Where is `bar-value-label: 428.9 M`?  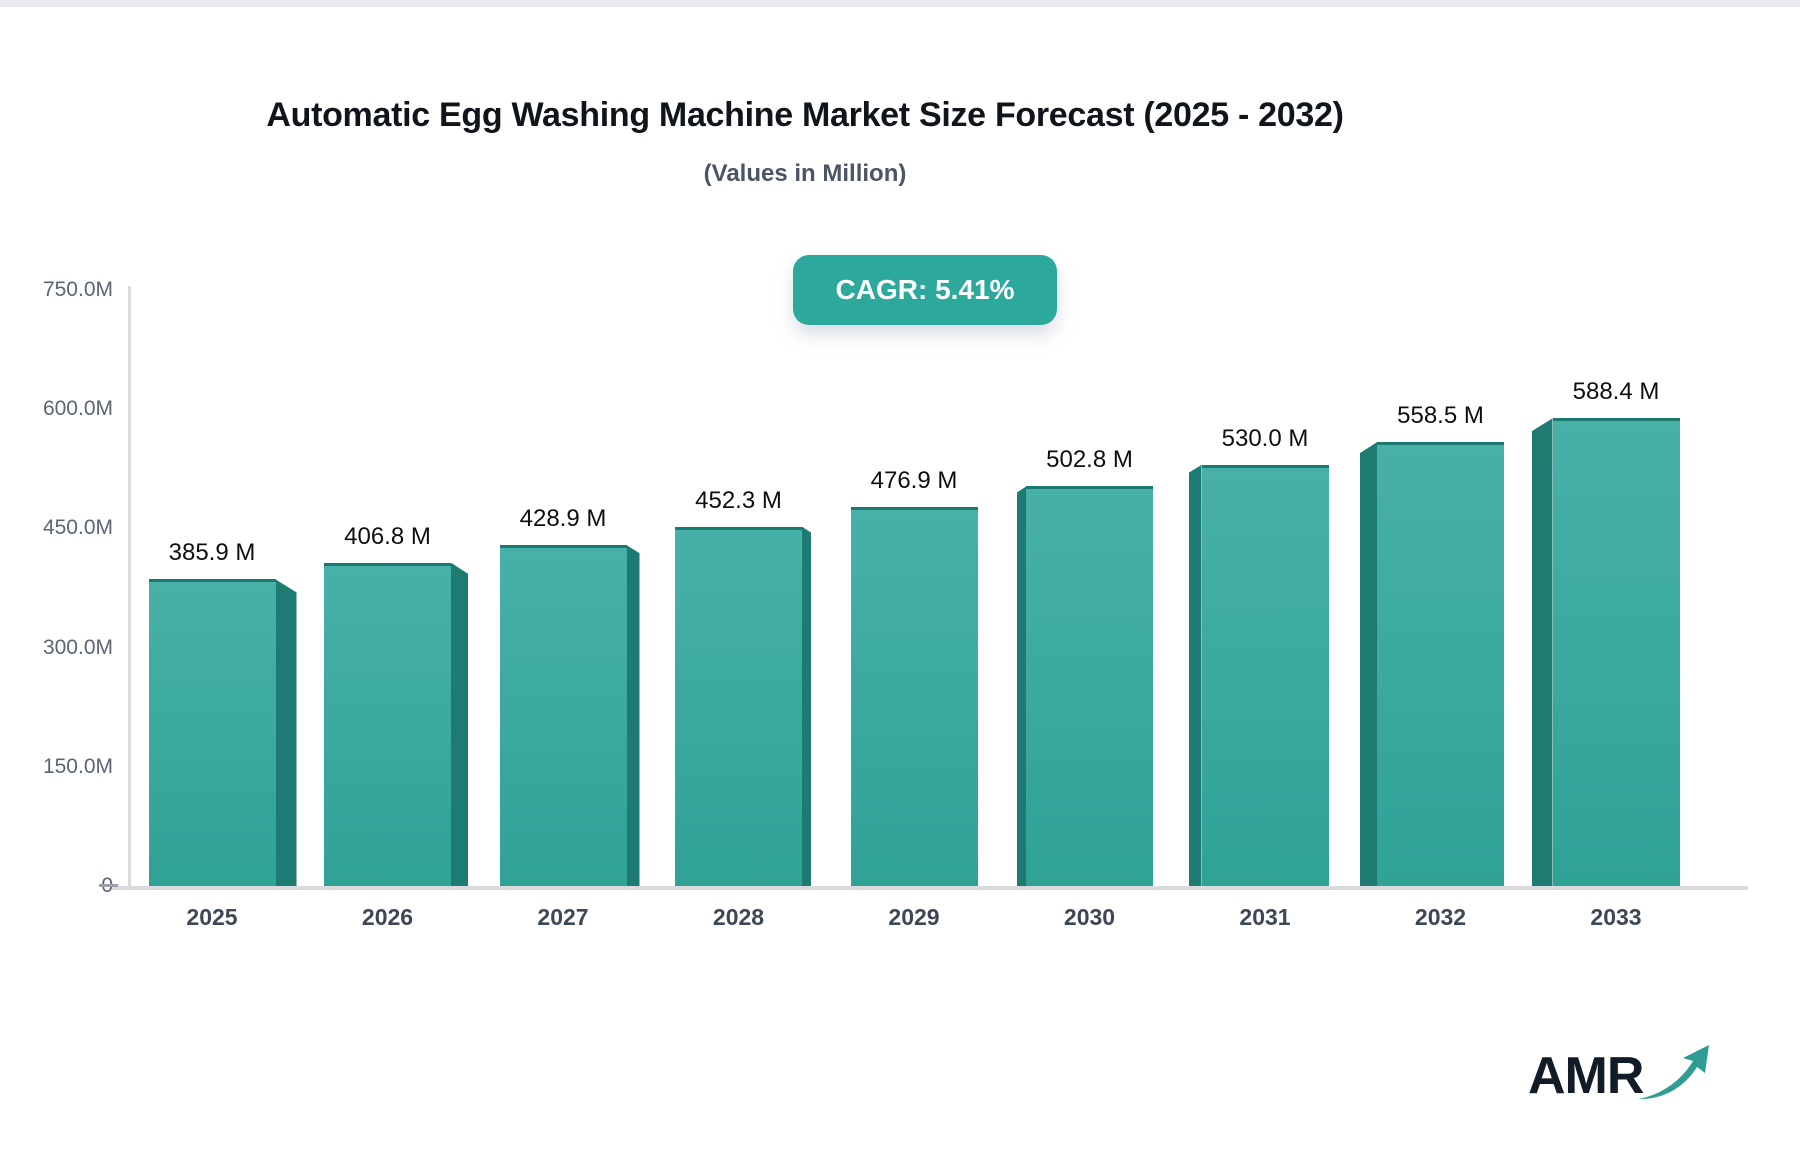
bar-value-label: 428.9 M is located at coordinates (563, 519).